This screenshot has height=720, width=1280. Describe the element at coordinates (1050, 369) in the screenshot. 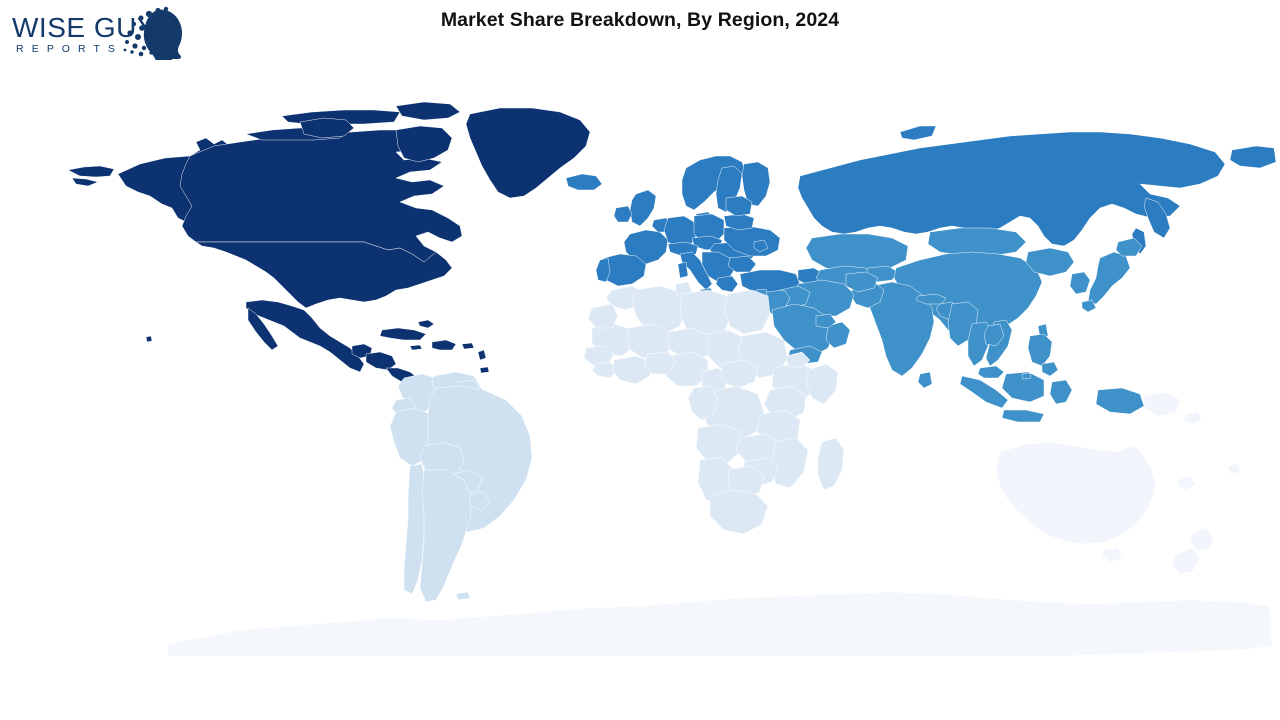

I see `country-philippines-mindanao` at that location.